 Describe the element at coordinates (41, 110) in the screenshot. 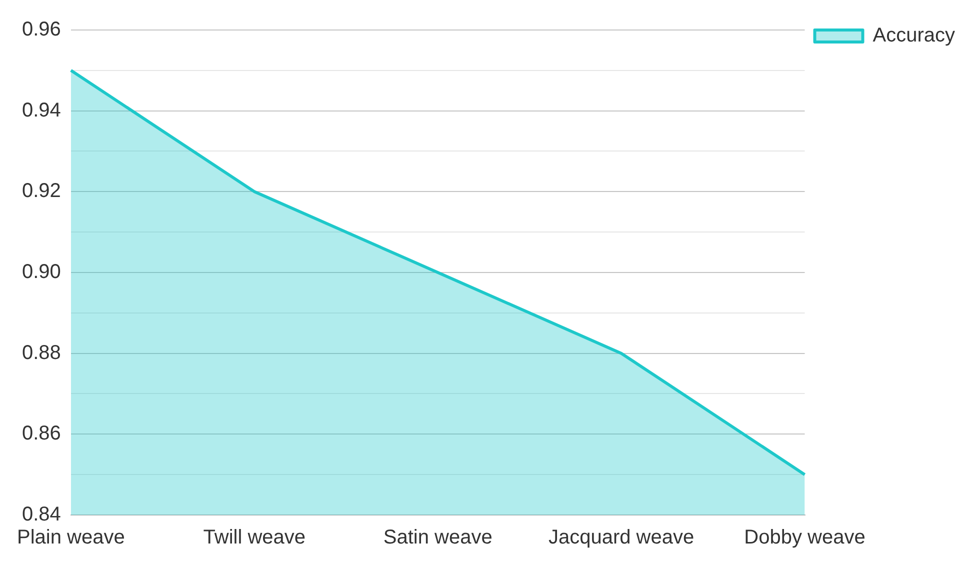

I see `y-tick-label: 0.94` at that location.